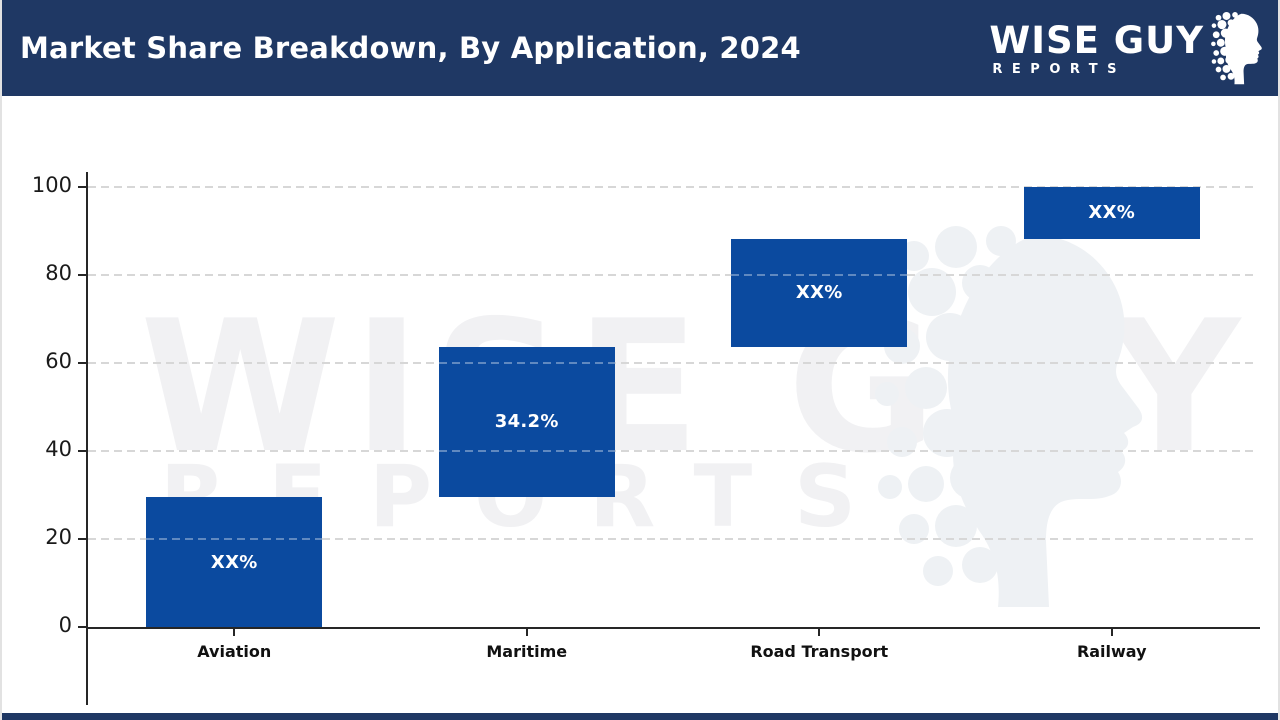 The image size is (1280, 720). Describe the element at coordinates (673, 628) in the screenshot. I see `x-axis-spine` at that location.